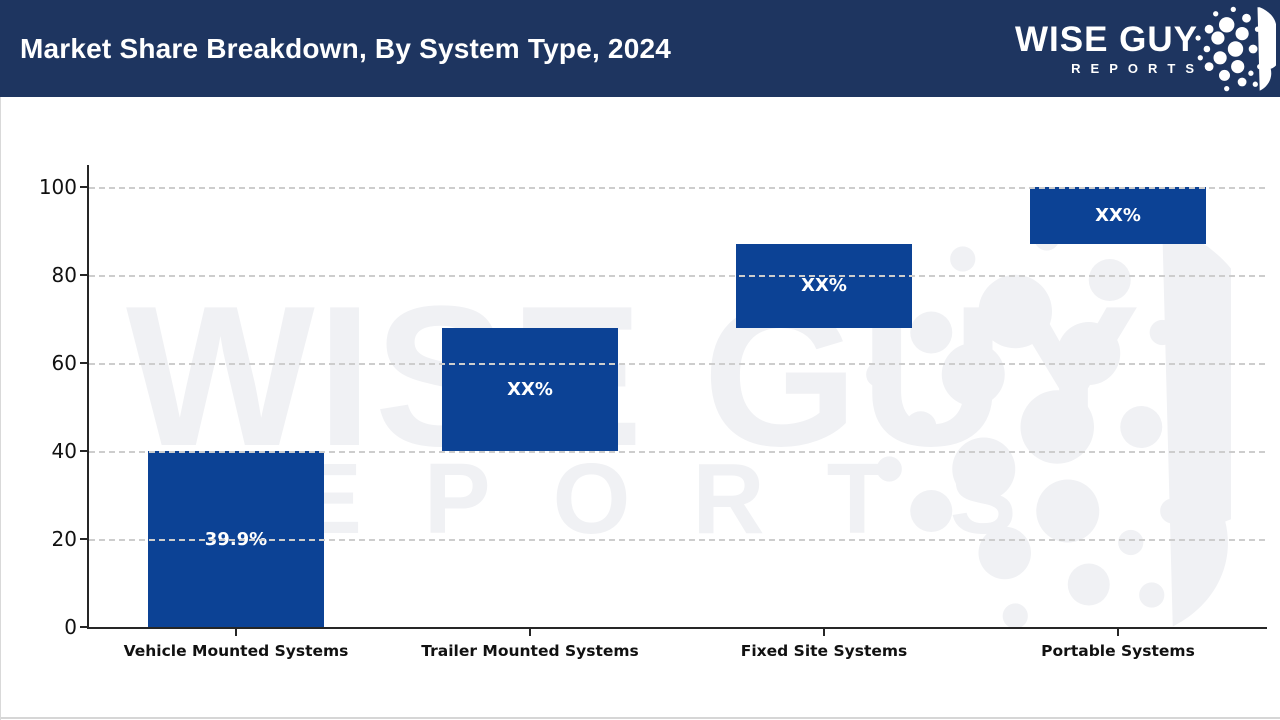 Image resolution: width=1280 pixels, height=720 pixels. I want to click on logo-text-line1: WISE GUY, so click(1106, 39).